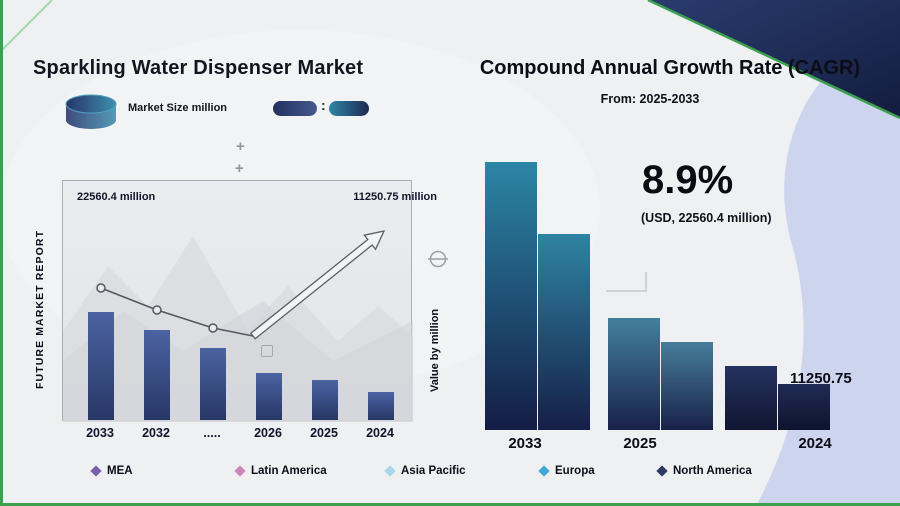  I want to click on future-market-report-watermark: FUTURE MARKET REPORT, so click(40, 309).